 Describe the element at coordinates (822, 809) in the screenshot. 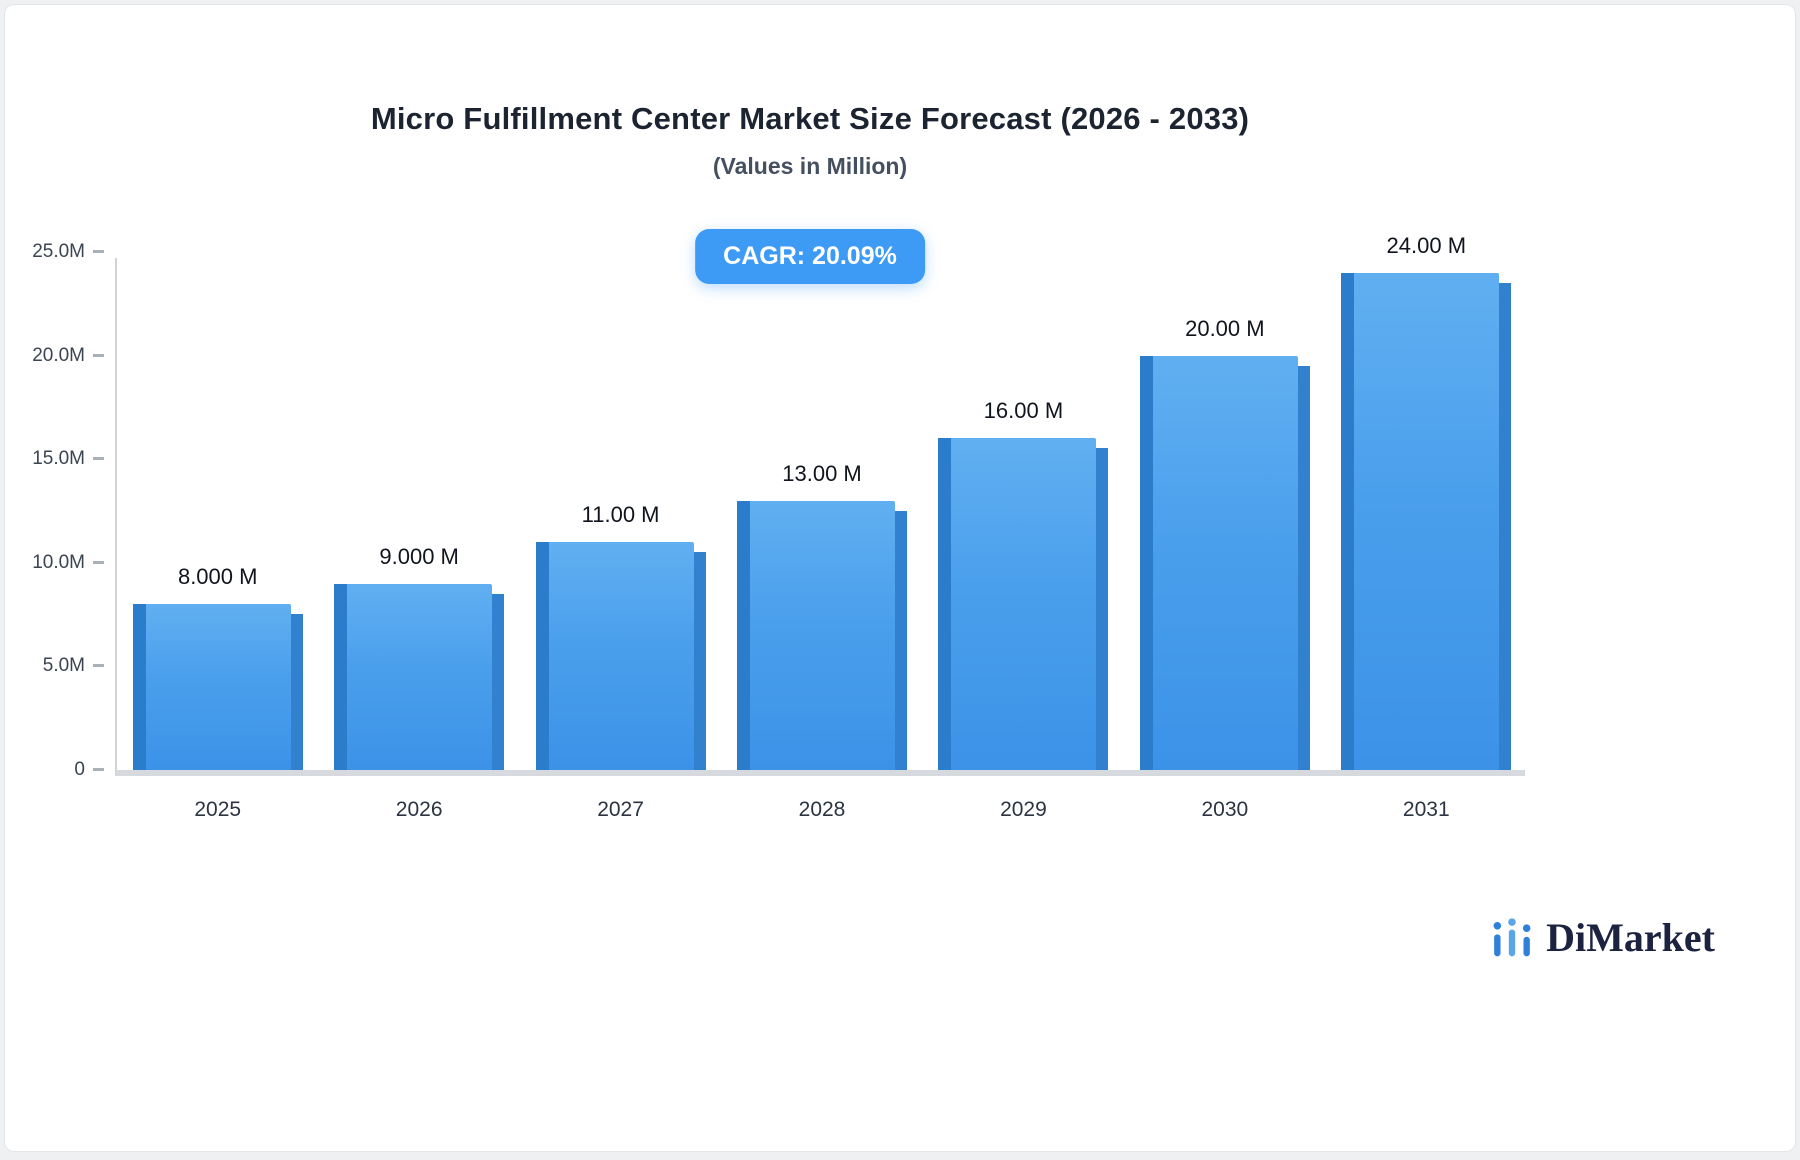

I see `x-axis-label: 2028` at that location.